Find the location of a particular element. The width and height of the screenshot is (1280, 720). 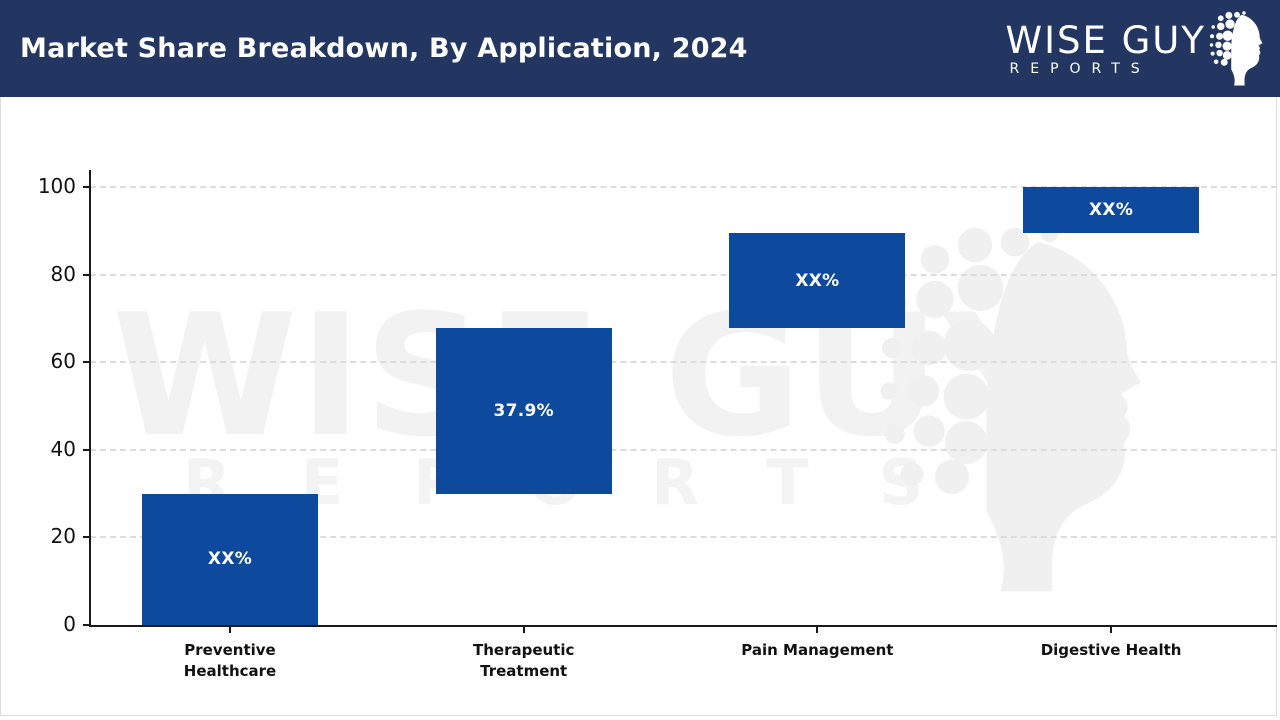

brand-name: WISE GUY is located at coordinates (1105, 40).